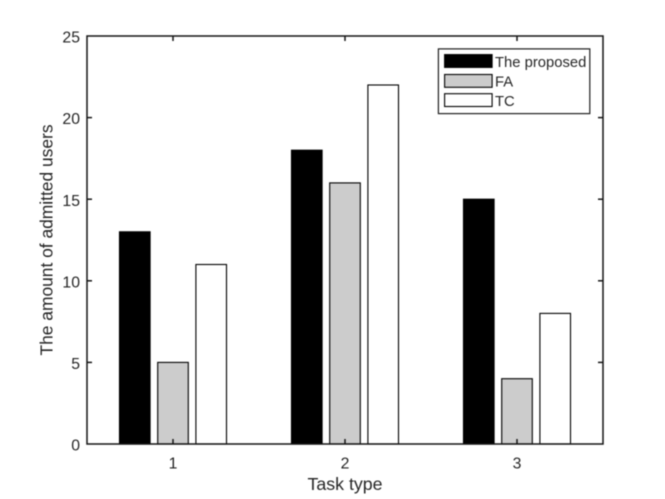  What do you see at coordinates (505, 102) in the screenshot?
I see `svg-text: TC` at bounding box center [505, 102].